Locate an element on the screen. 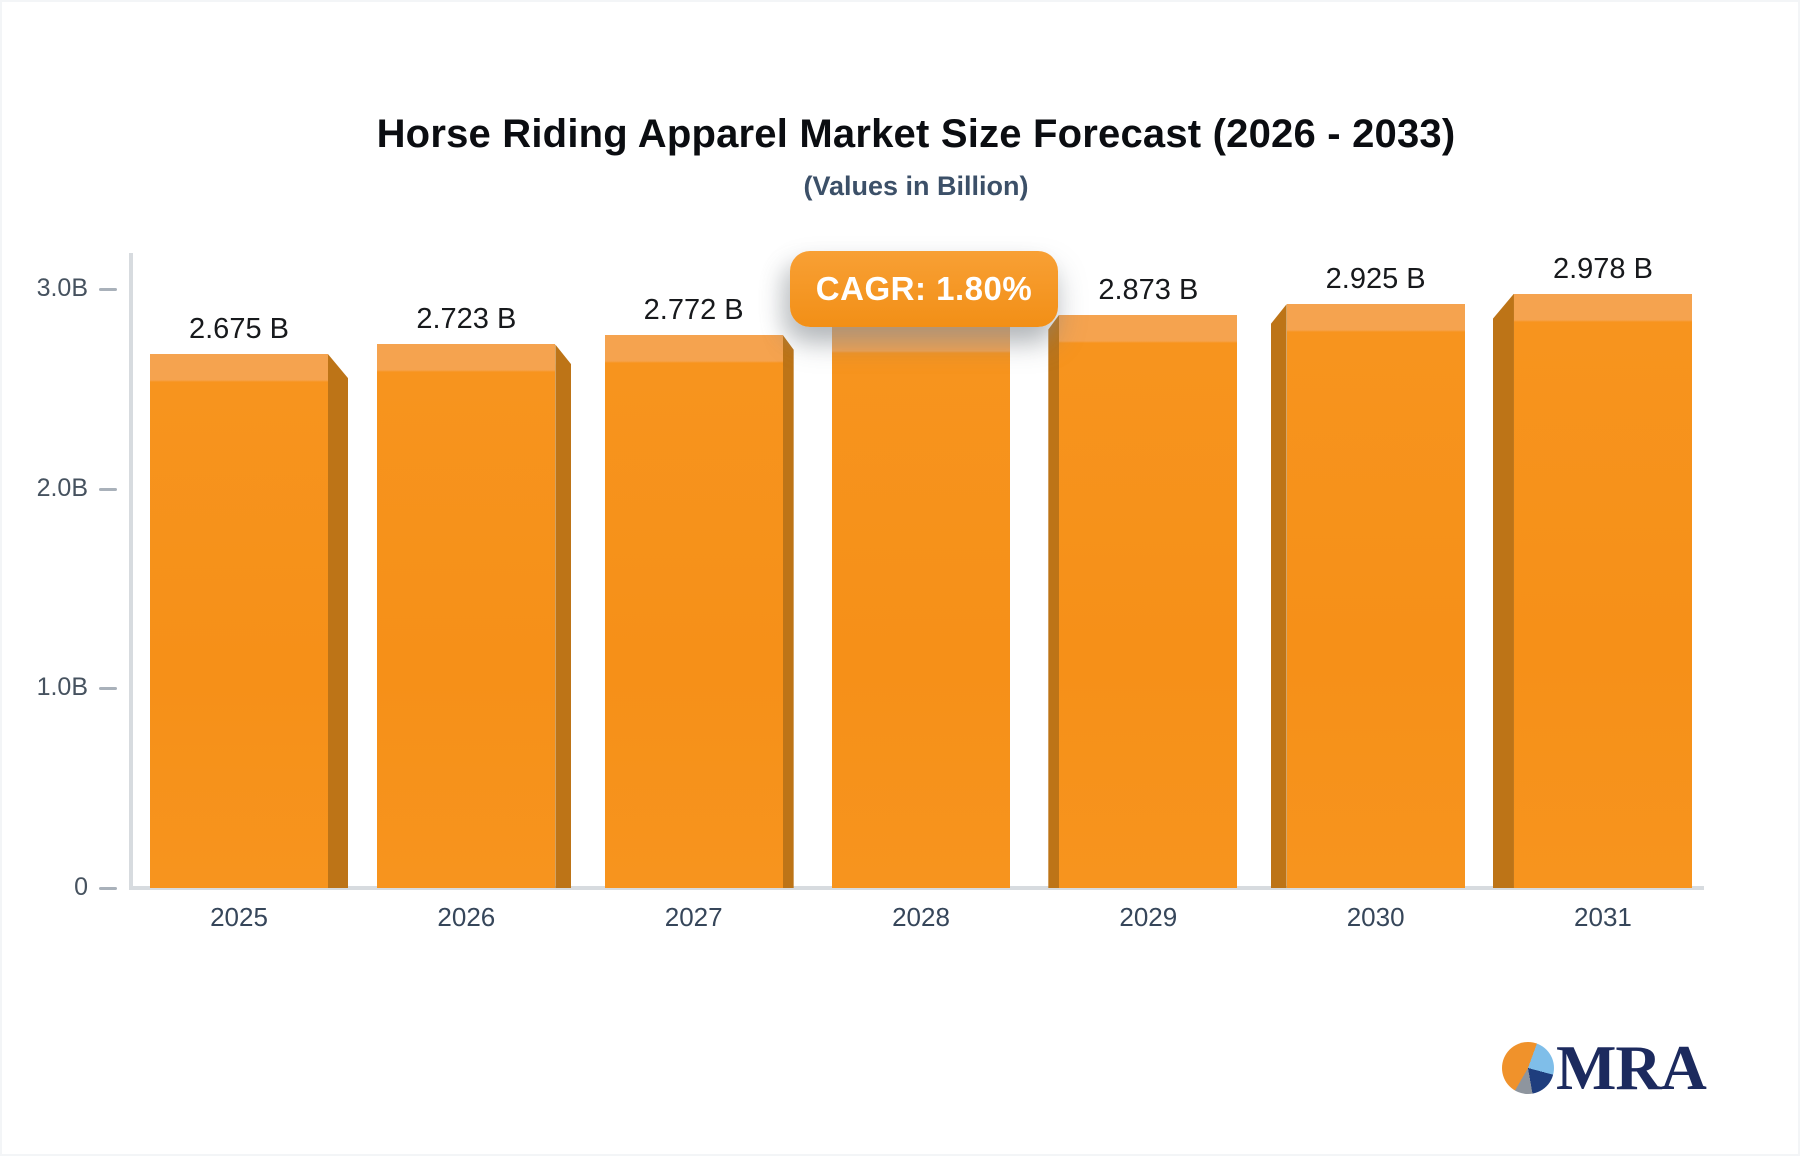 Image resolution: width=1800 pixels, height=1156 pixels. company-logo: MRA is located at coordinates (1632, 1073).